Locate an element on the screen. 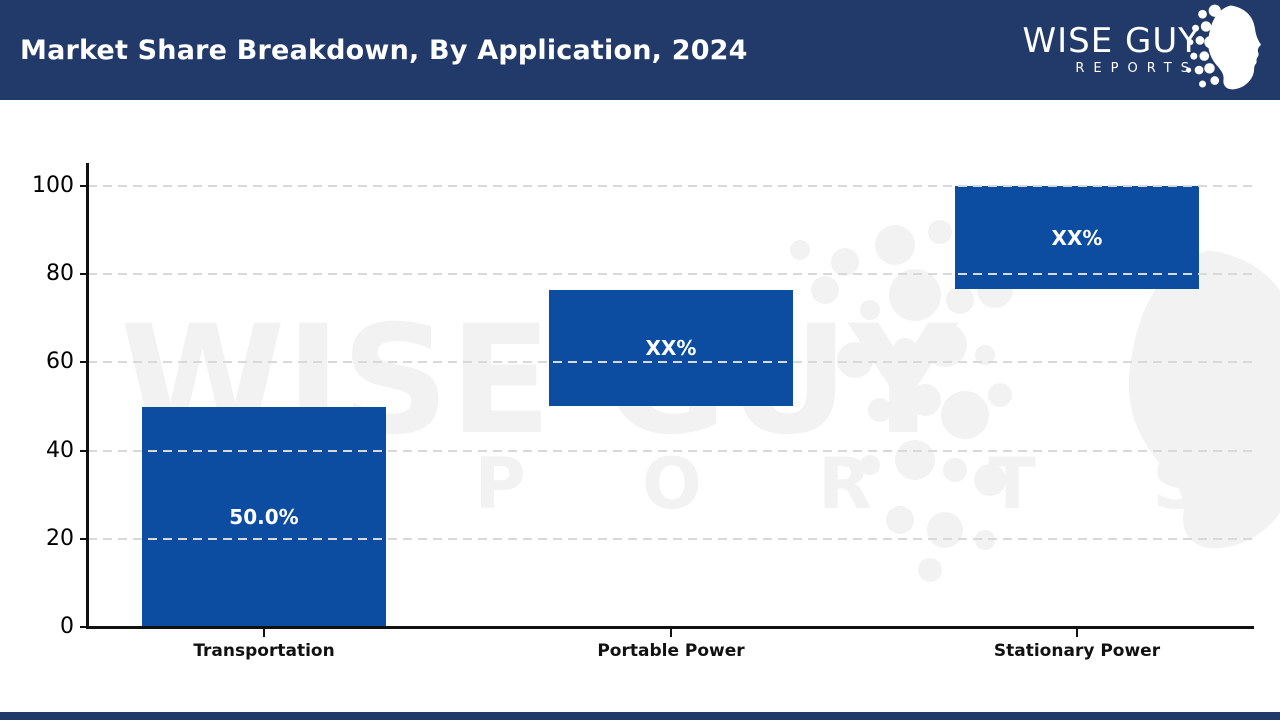  bar-stationary-power: XX% is located at coordinates (1077, 238).